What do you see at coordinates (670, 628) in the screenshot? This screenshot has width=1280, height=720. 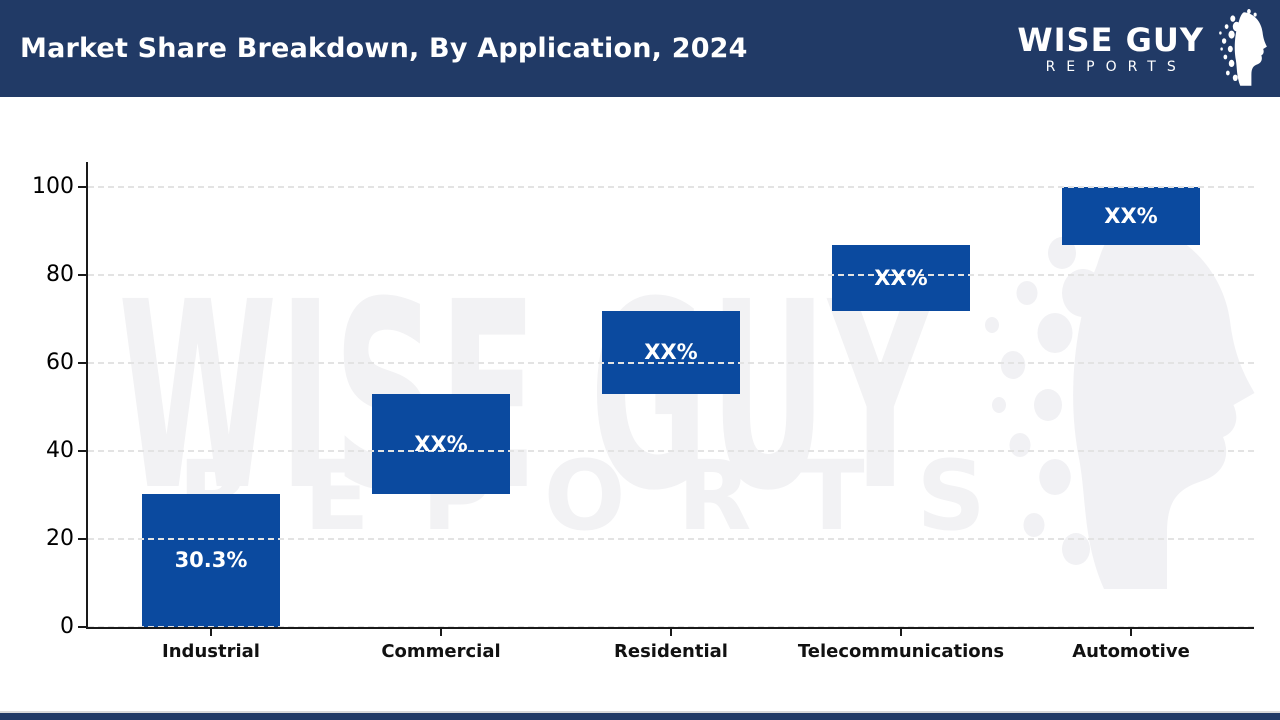 I see `x-axis-line` at bounding box center [670, 628].